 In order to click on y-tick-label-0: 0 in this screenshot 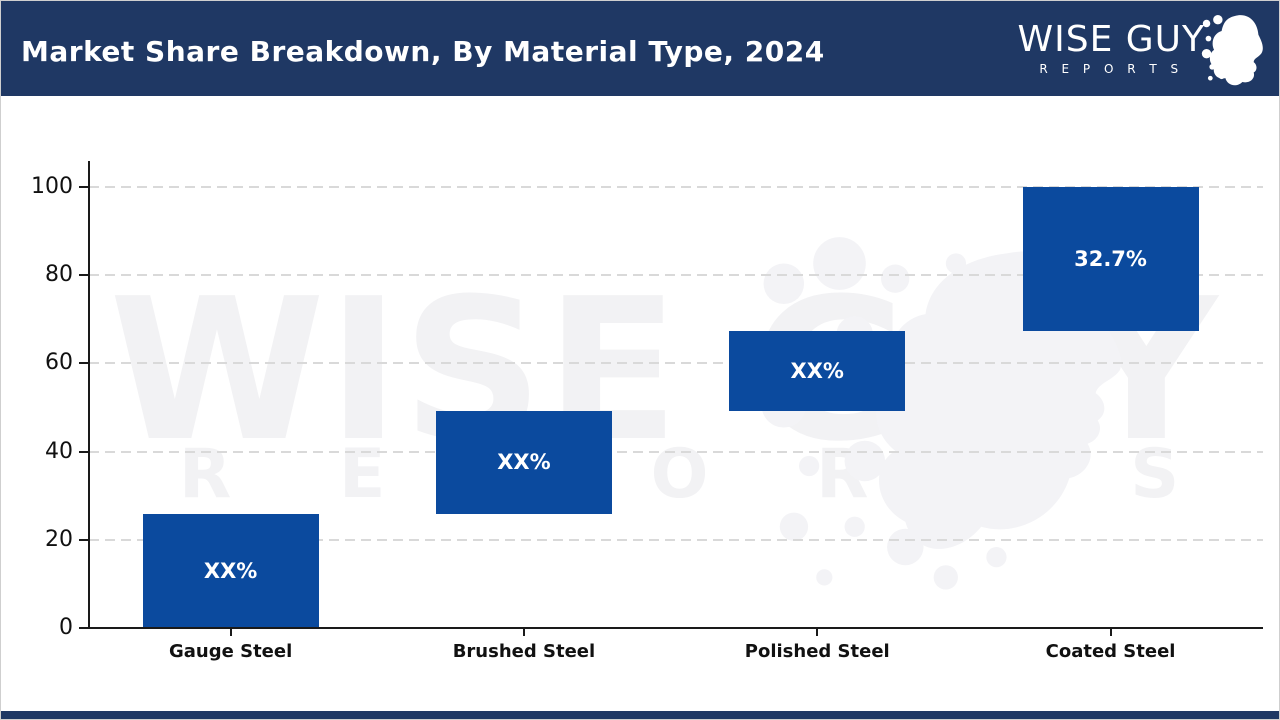, I will do `click(66, 627)`.